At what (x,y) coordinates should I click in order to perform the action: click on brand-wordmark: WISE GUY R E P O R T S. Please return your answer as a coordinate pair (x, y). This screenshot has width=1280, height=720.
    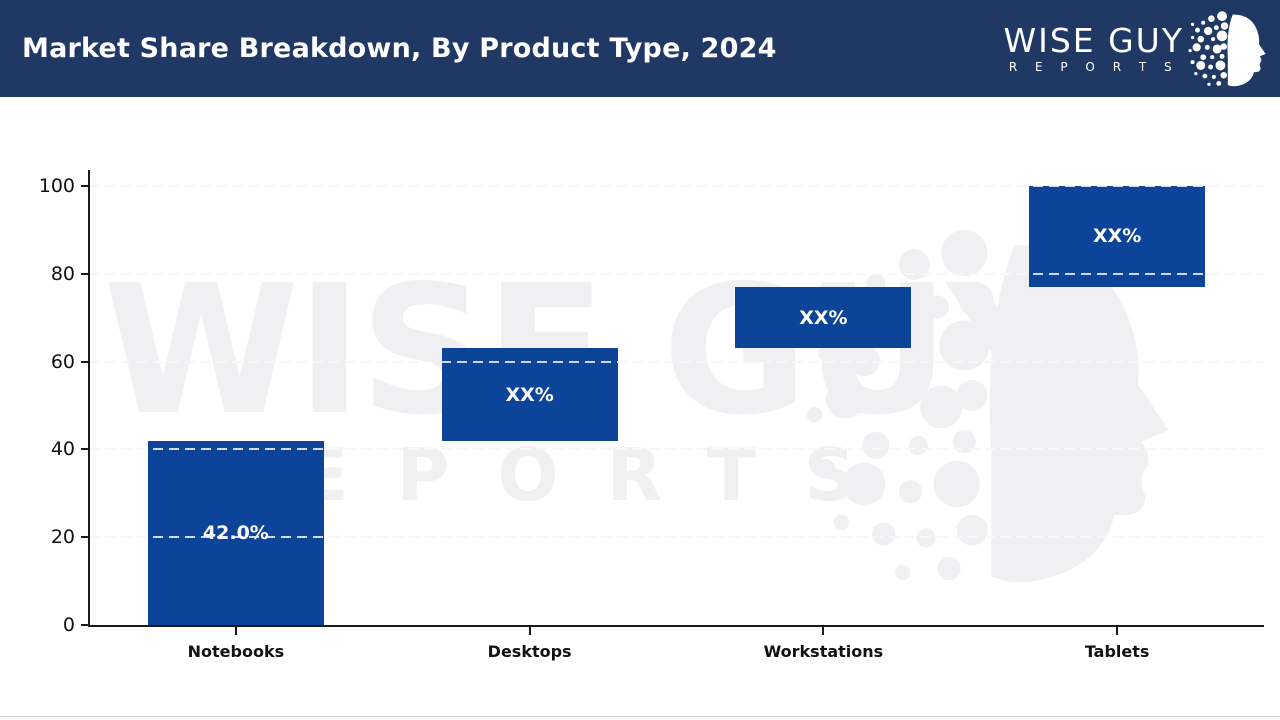
    Looking at the image, I should click on (1093, 49).